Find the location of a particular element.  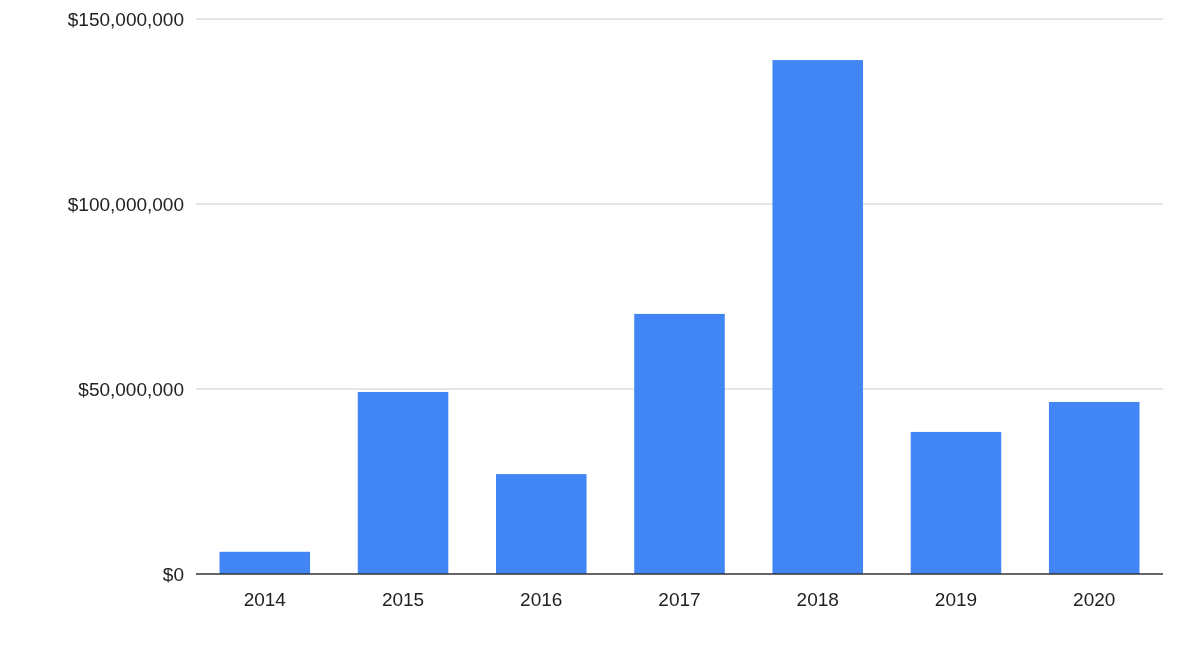

x-tick-label: 2018 is located at coordinates (817, 599).